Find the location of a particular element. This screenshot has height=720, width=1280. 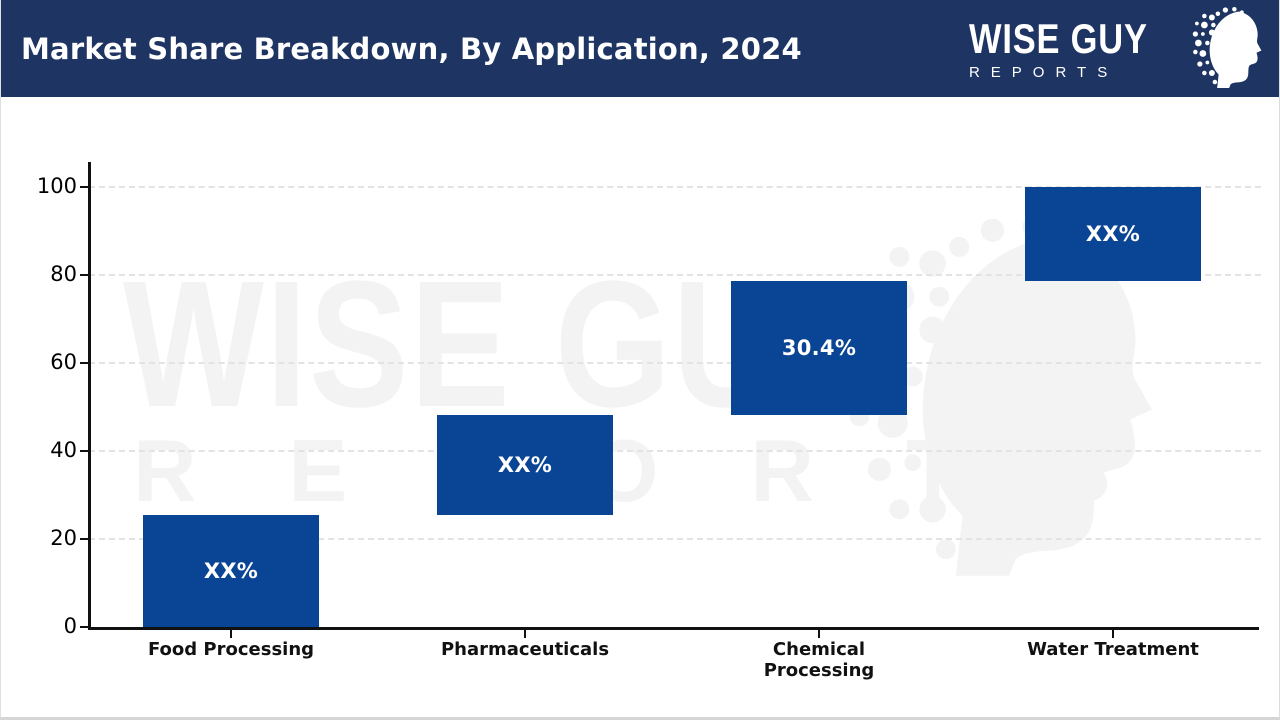

logo-text: WISE GUY REPORTS is located at coordinates (1077, 47).